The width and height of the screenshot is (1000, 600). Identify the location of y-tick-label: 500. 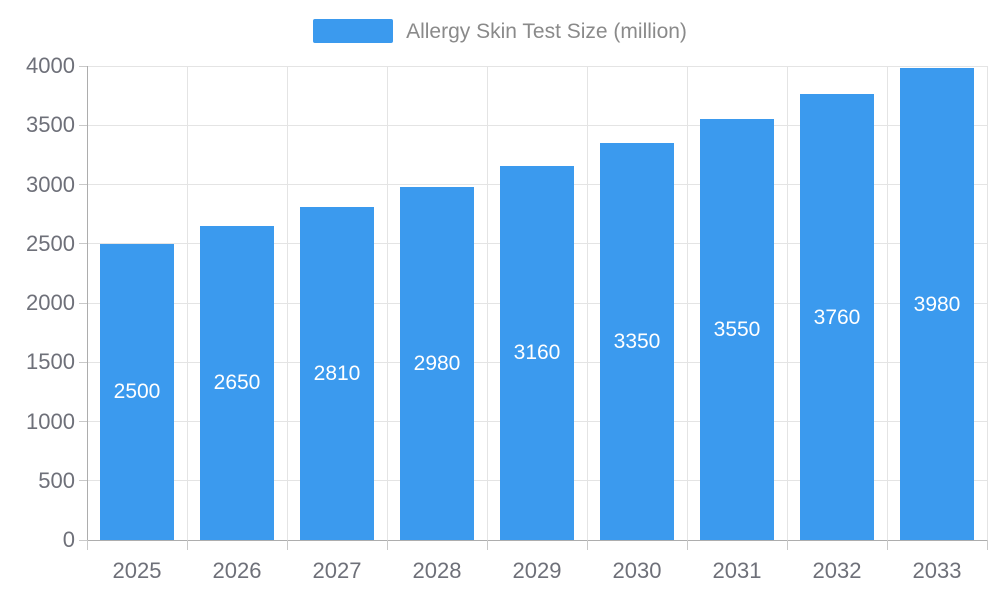
(56, 480).